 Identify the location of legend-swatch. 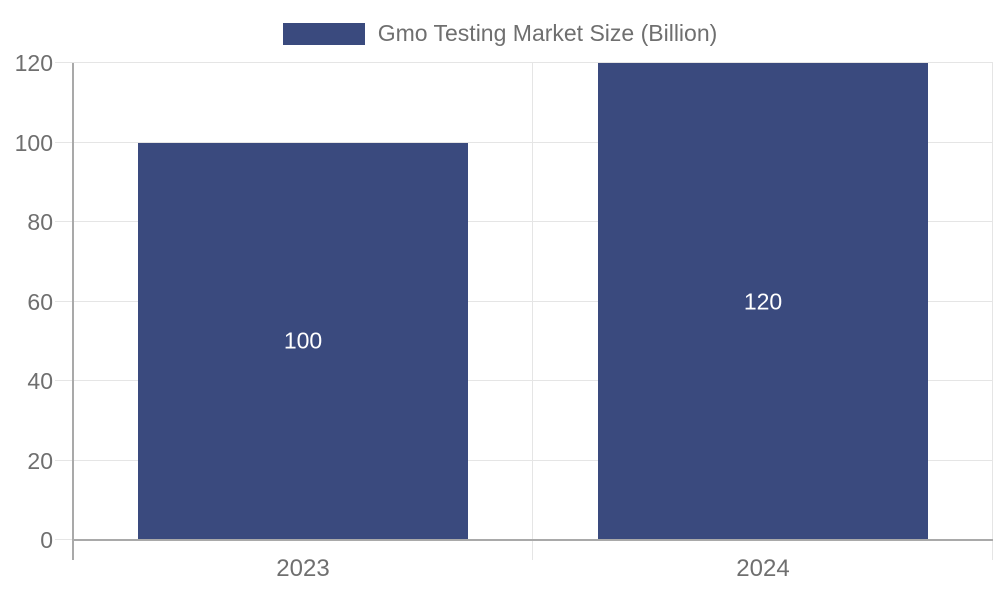
(323, 33).